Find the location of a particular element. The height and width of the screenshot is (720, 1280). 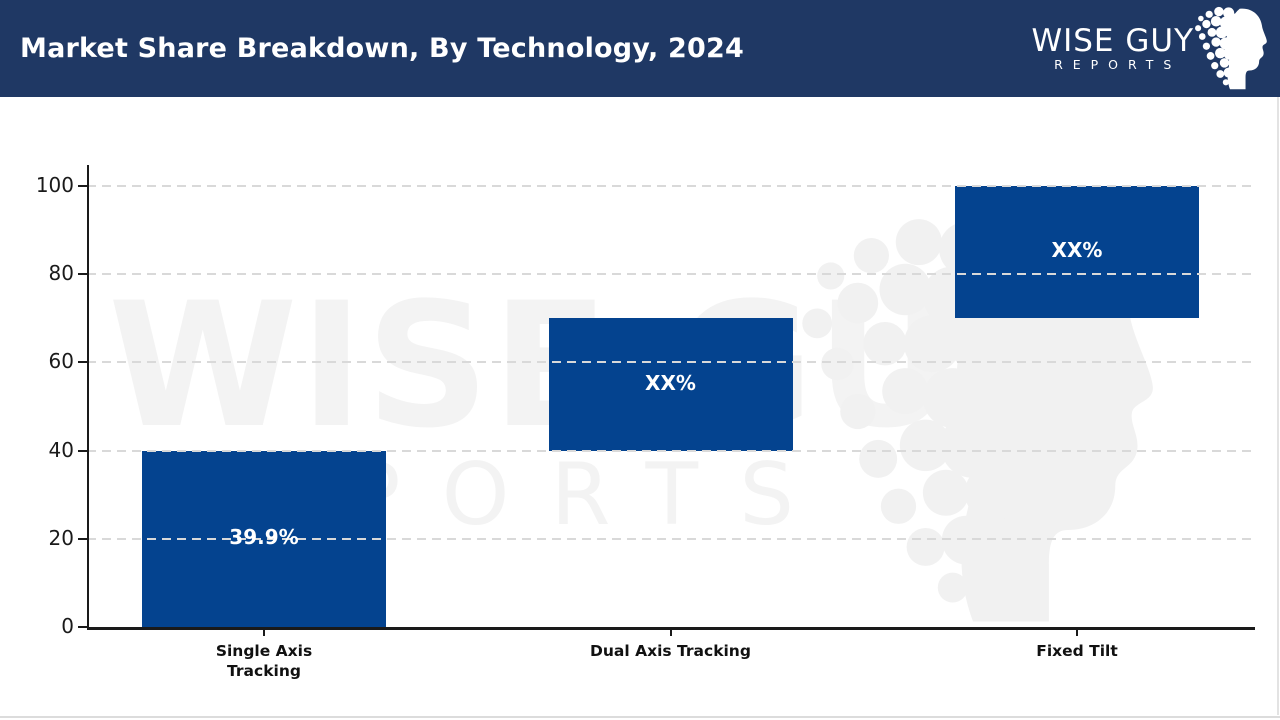

brand-name: WISE GUY is located at coordinates (1112, 40).